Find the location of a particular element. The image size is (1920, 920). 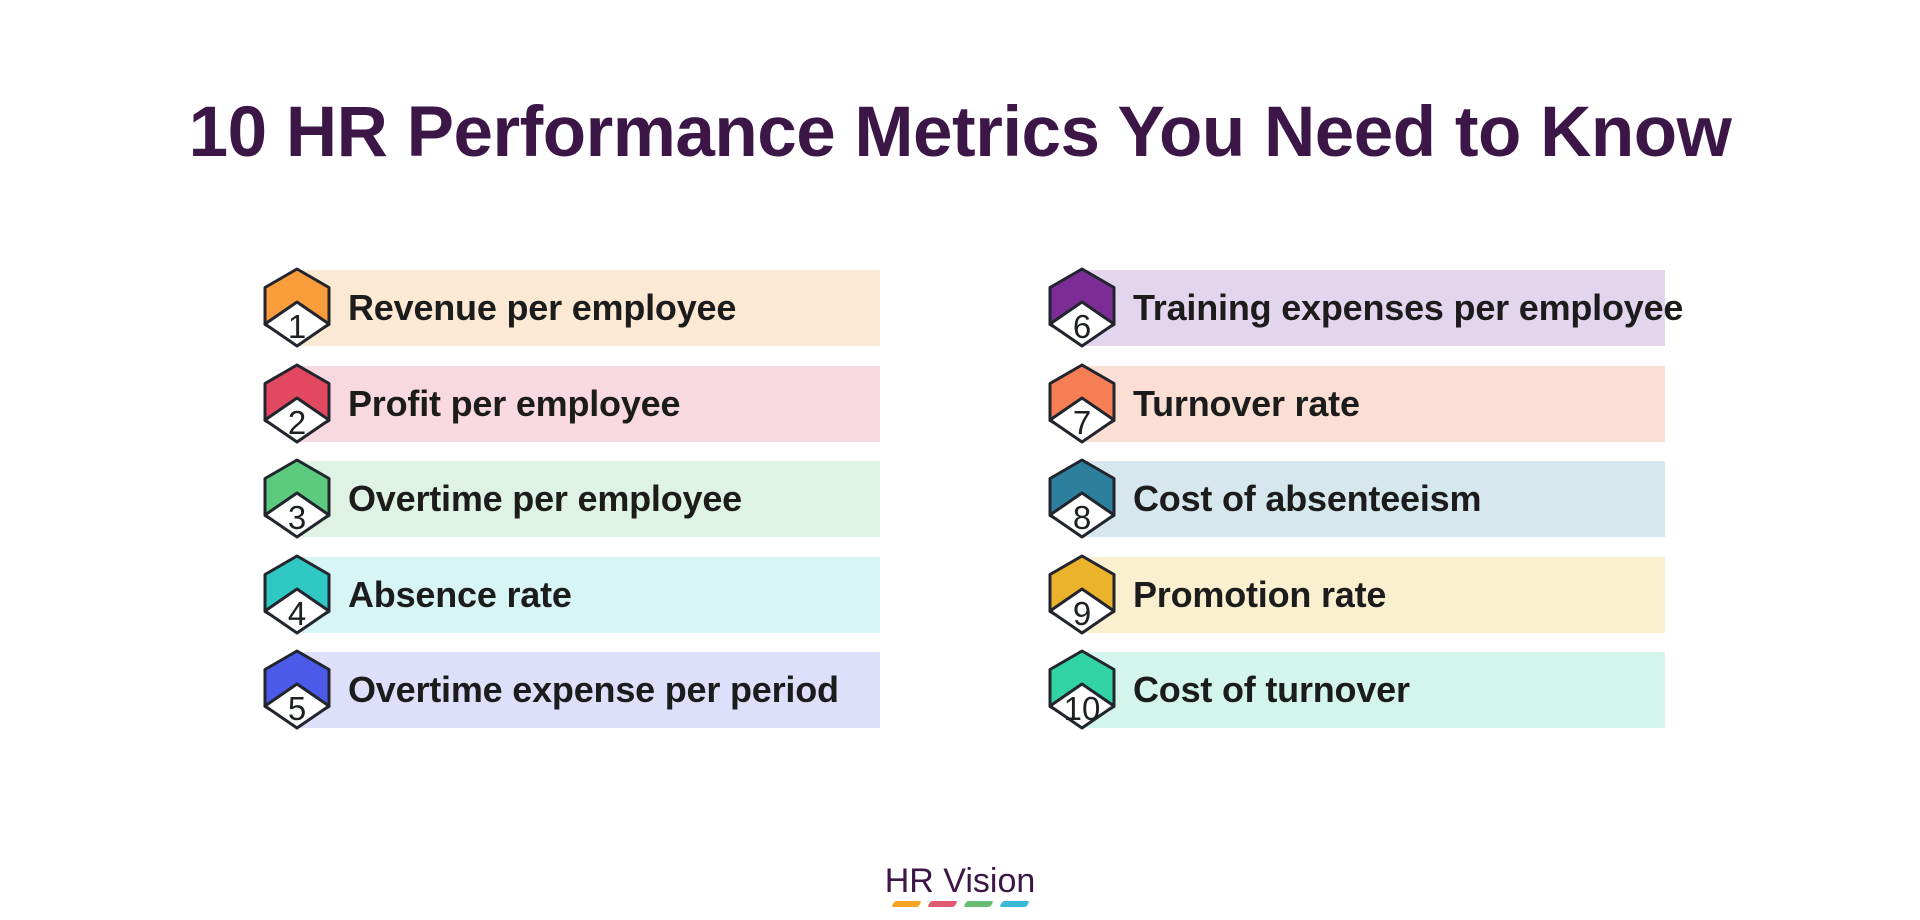

metric-item-2: 2 Profit per employee is located at coordinates (571, 403).